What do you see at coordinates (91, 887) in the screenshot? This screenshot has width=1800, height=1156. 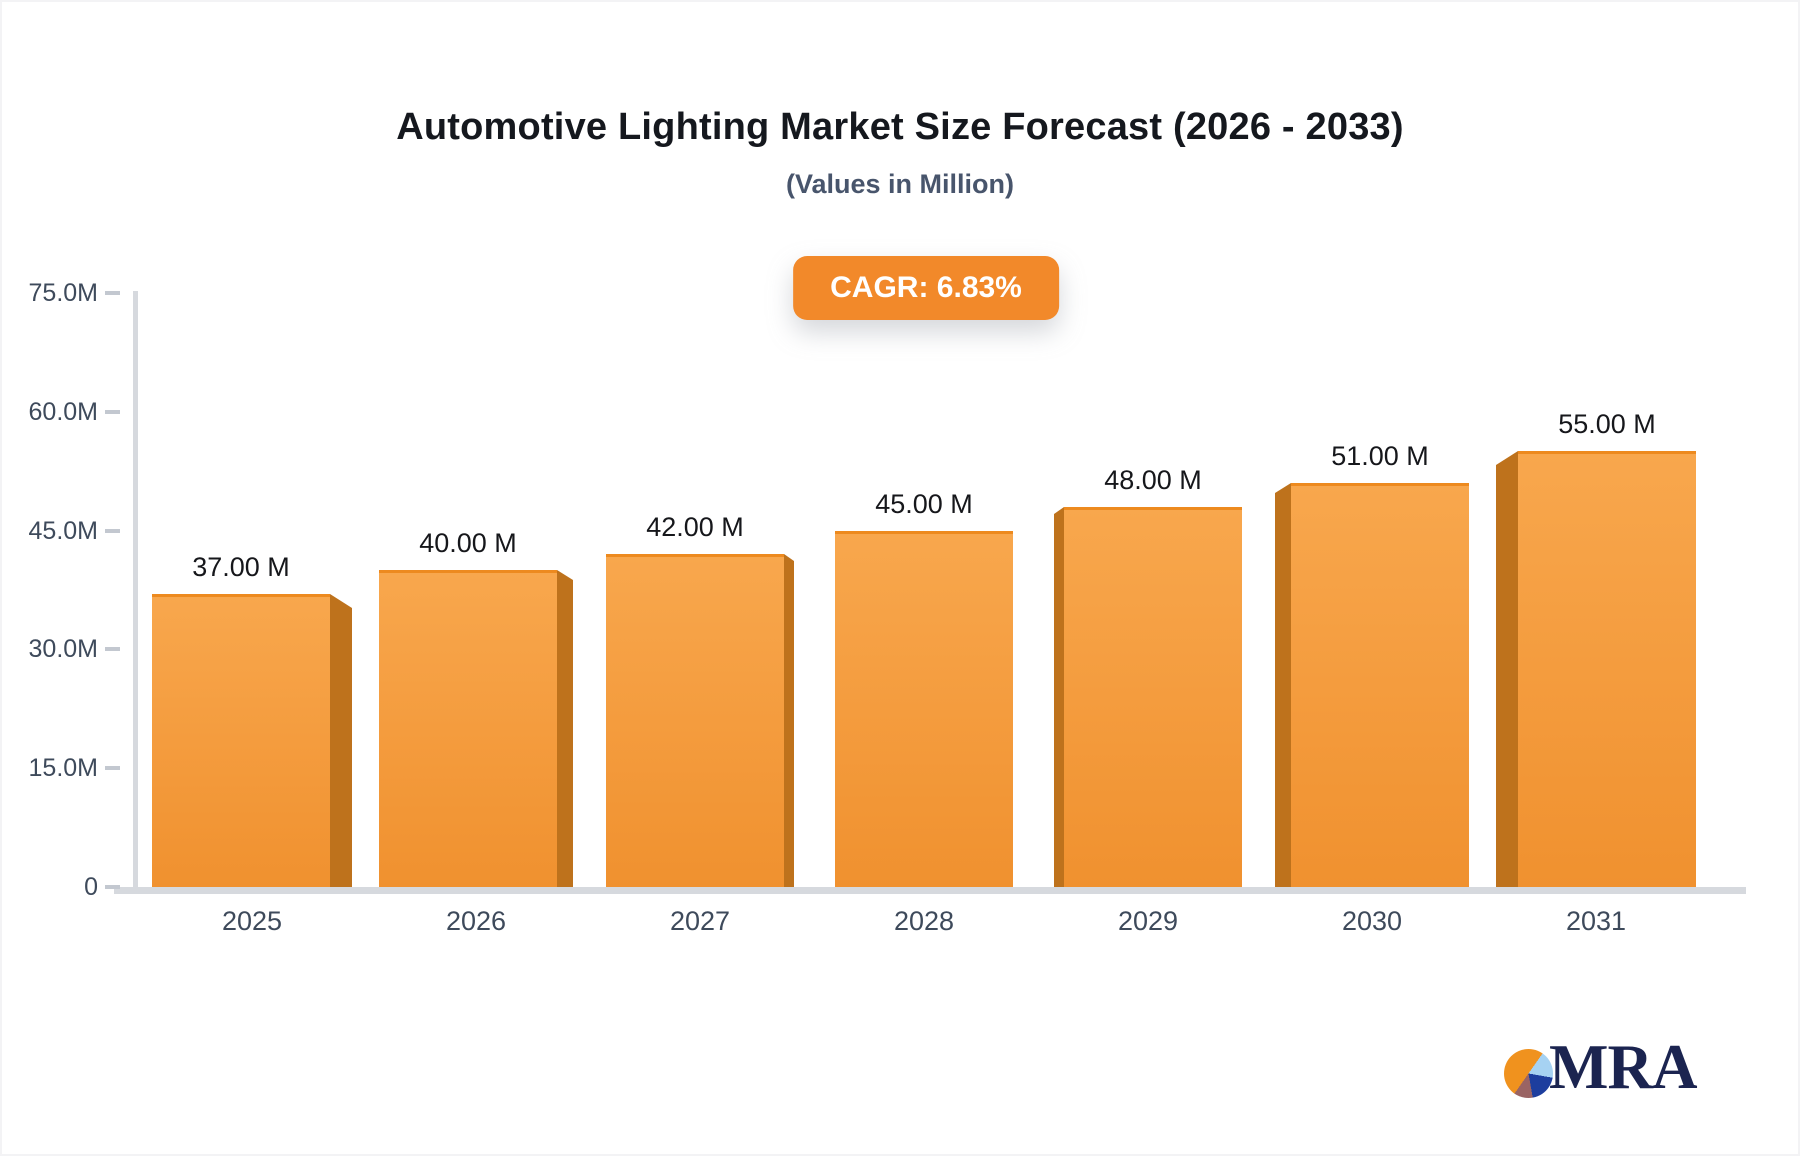 I see `y-tick-label: 0` at bounding box center [91, 887].